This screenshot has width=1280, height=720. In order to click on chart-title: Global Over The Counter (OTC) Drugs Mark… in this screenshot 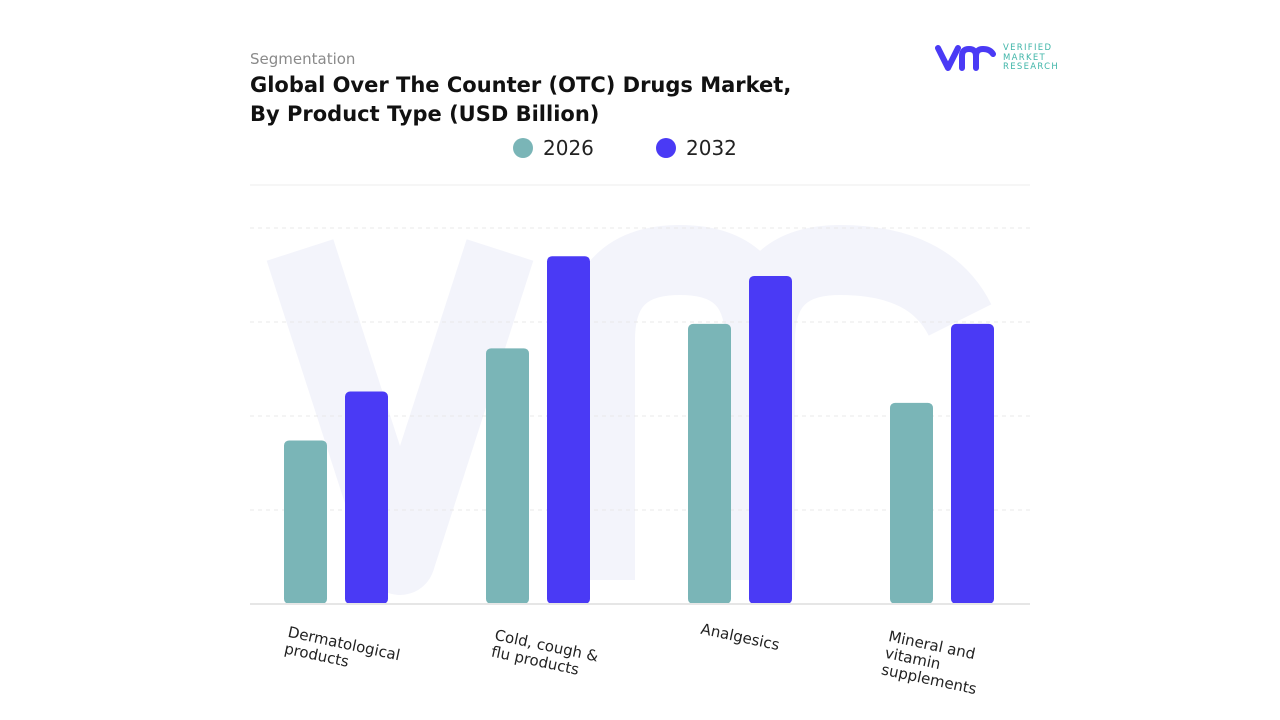, I will do `click(521, 99)`.